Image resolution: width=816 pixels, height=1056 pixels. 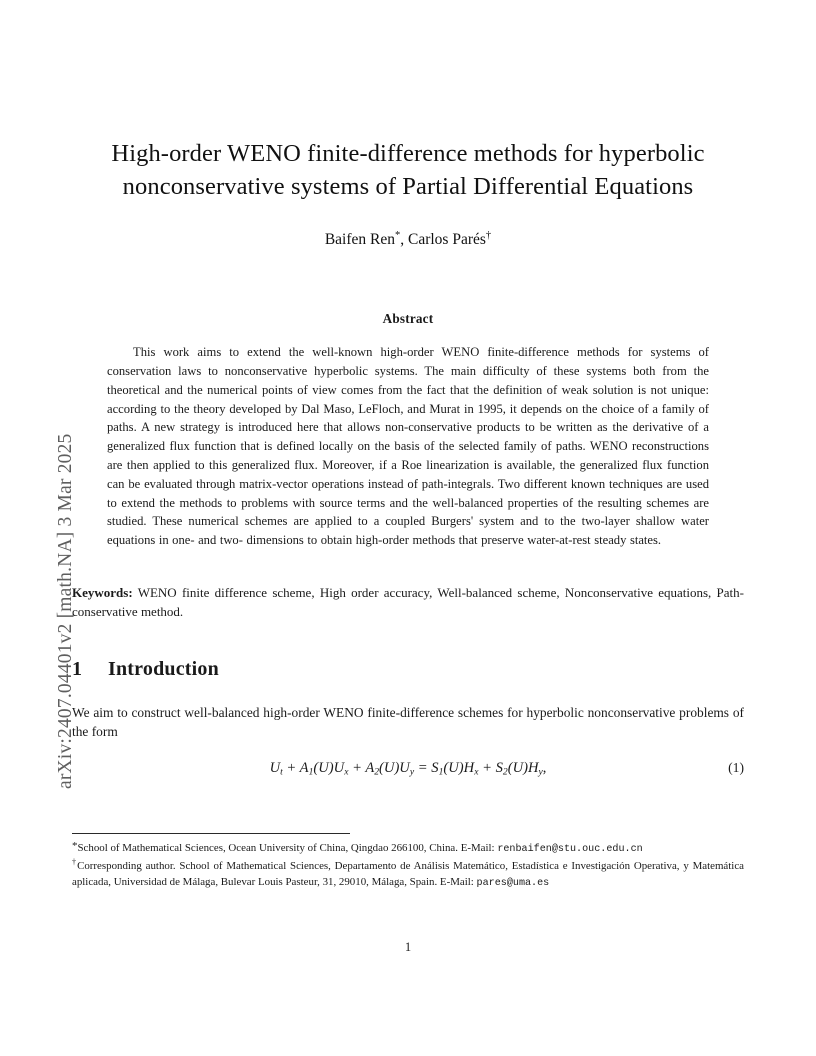 I want to click on eq-part: + S, so click(x=490, y=768).